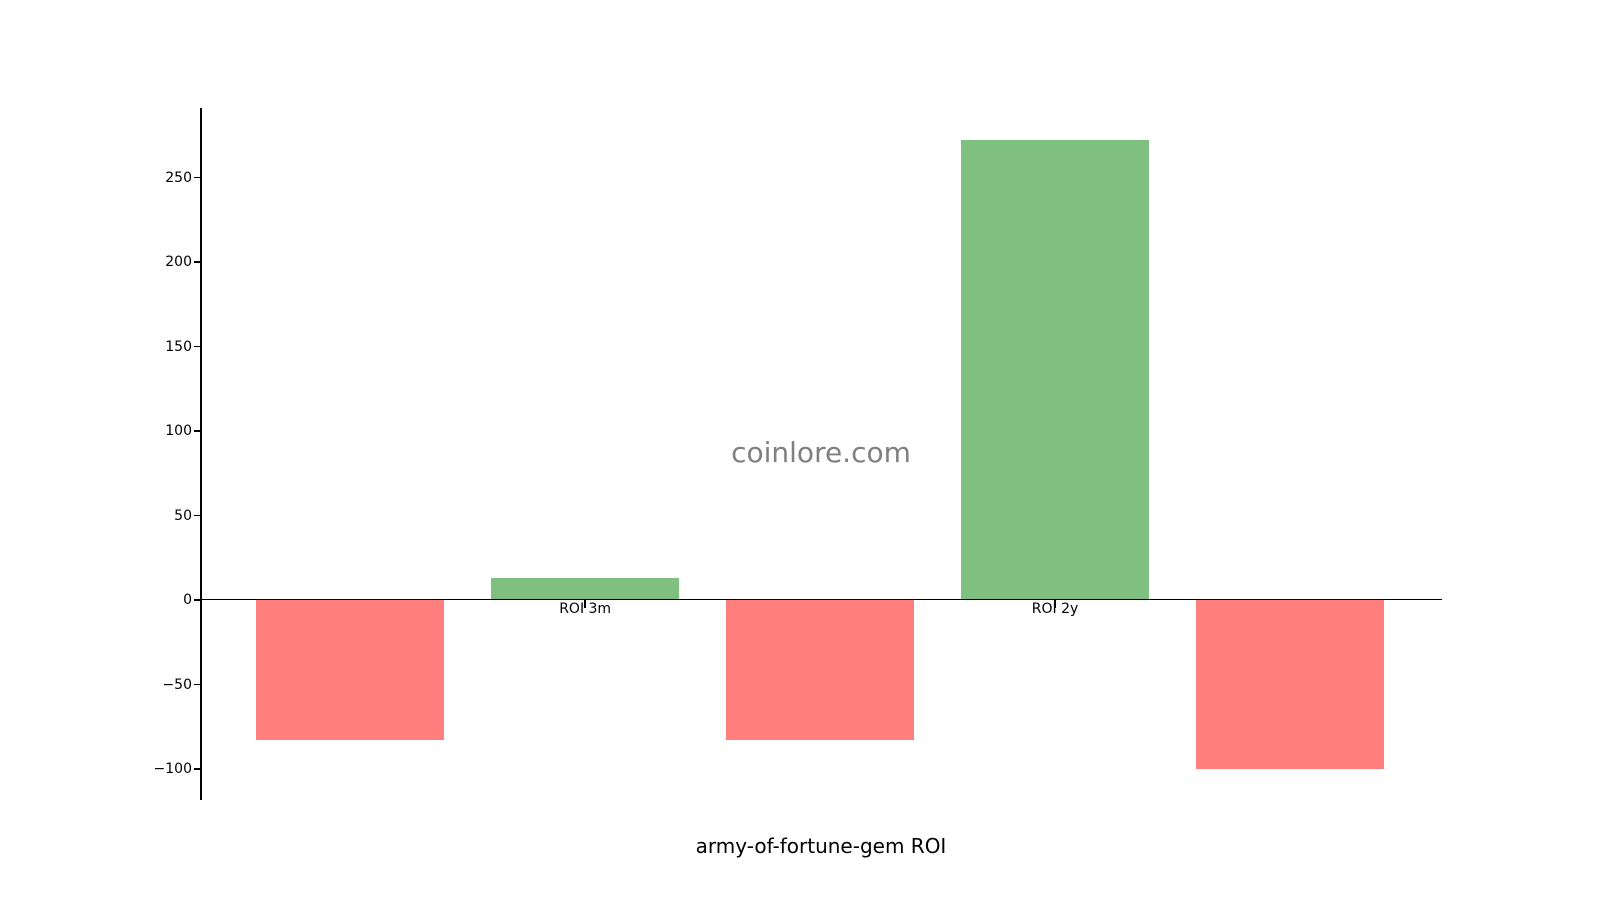 This screenshot has width=1600, height=900. What do you see at coordinates (1055, 370) in the screenshot?
I see `bar-roi-2y` at bounding box center [1055, 370].